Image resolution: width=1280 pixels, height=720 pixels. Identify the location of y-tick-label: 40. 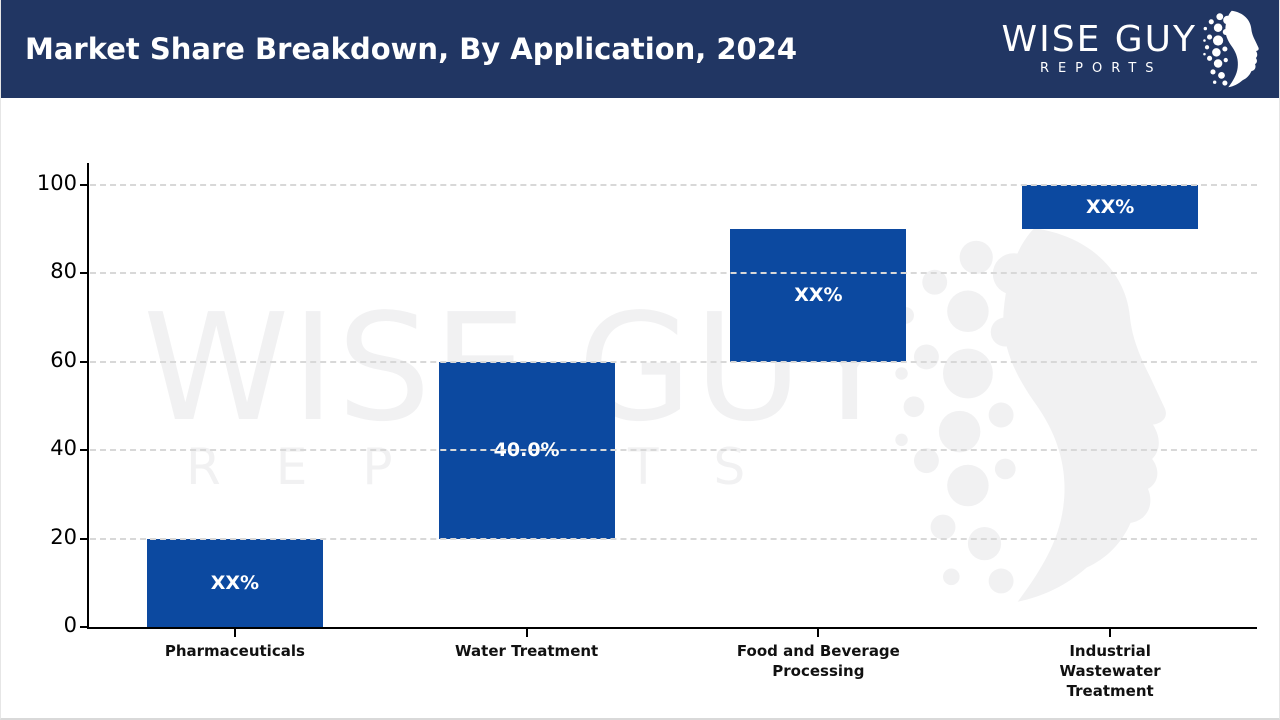
(63, 448).